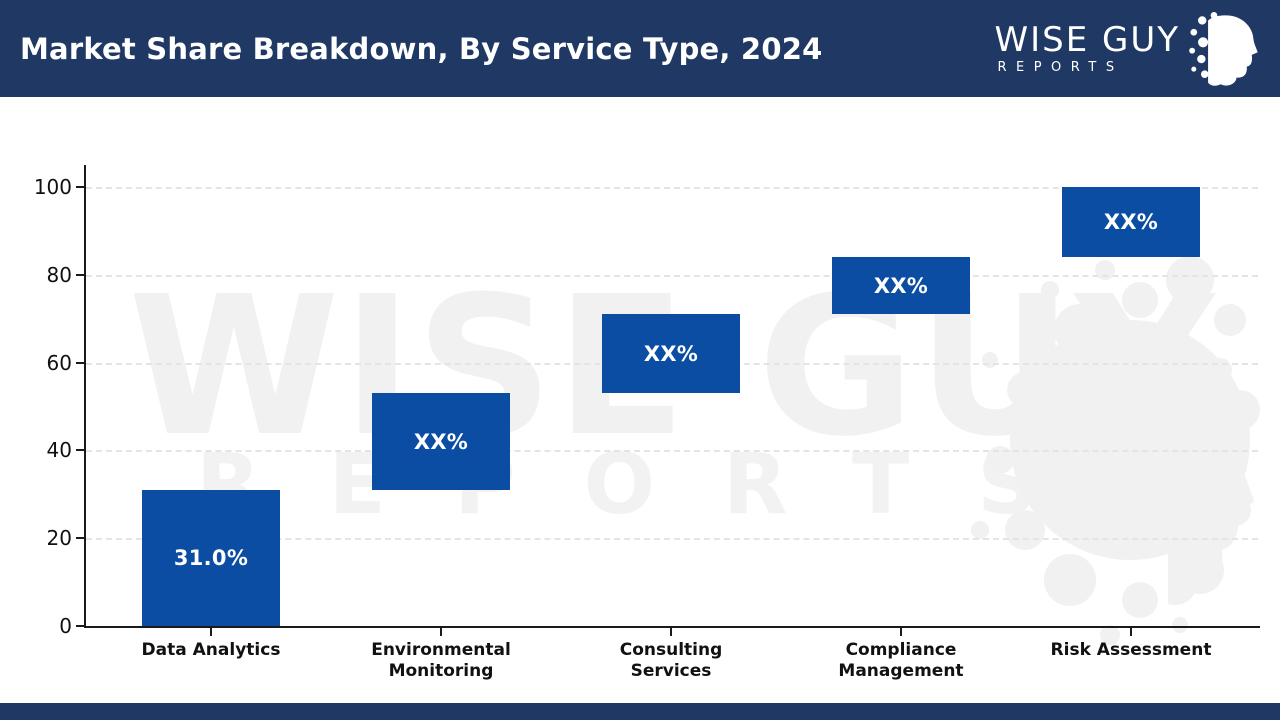  What do you see at coordinates (640, 711) in the screenshot?
I see `footer-bar` at bounding box center [640, 711].